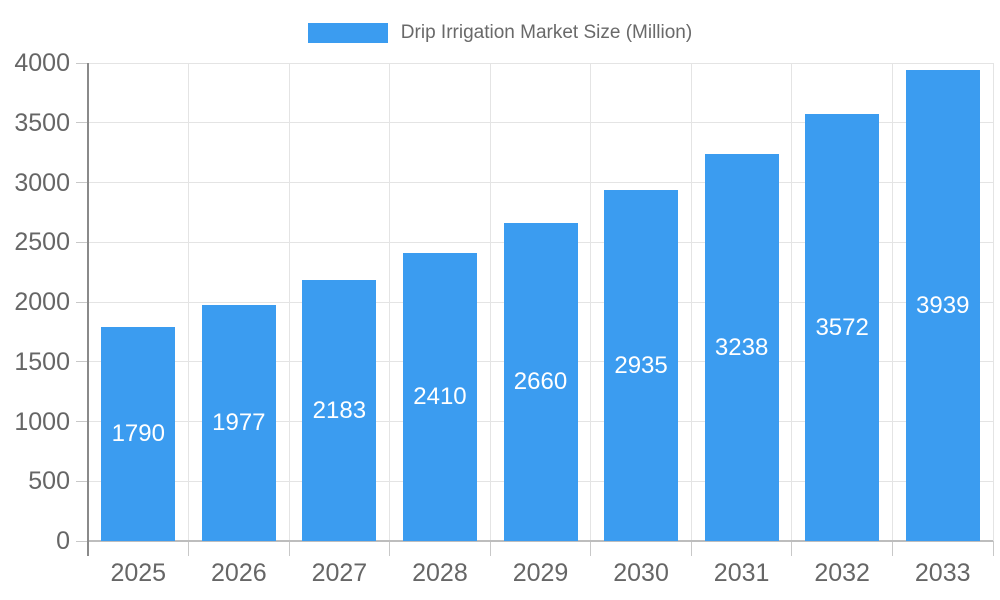  I want to click on x-axis-label: 2032, so click(842, 573).